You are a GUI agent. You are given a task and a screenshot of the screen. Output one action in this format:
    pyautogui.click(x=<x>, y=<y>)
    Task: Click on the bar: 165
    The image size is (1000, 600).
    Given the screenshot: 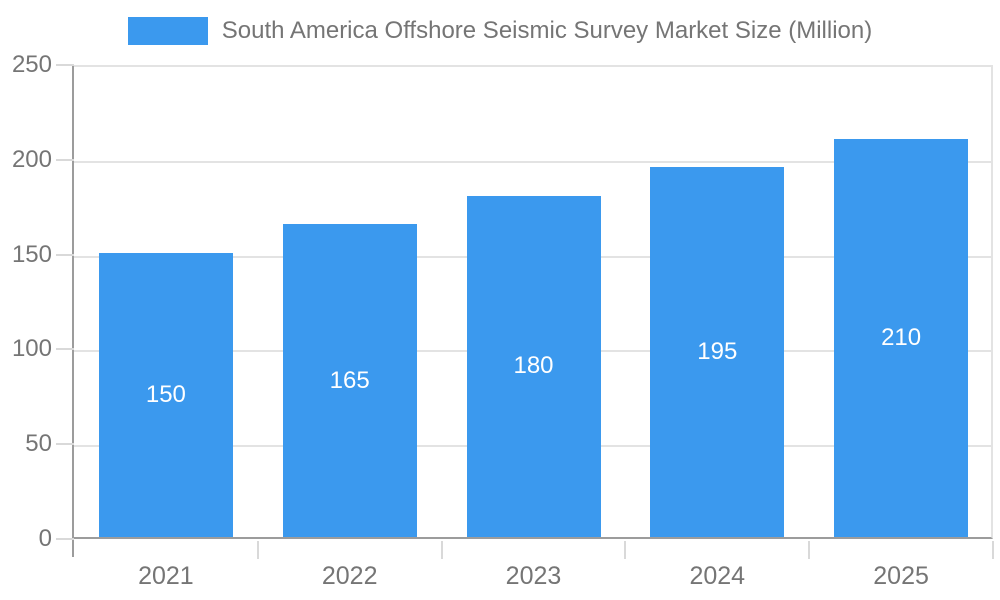 What is the action you would take?
    pyautogui.click(x=349, y=380)
    